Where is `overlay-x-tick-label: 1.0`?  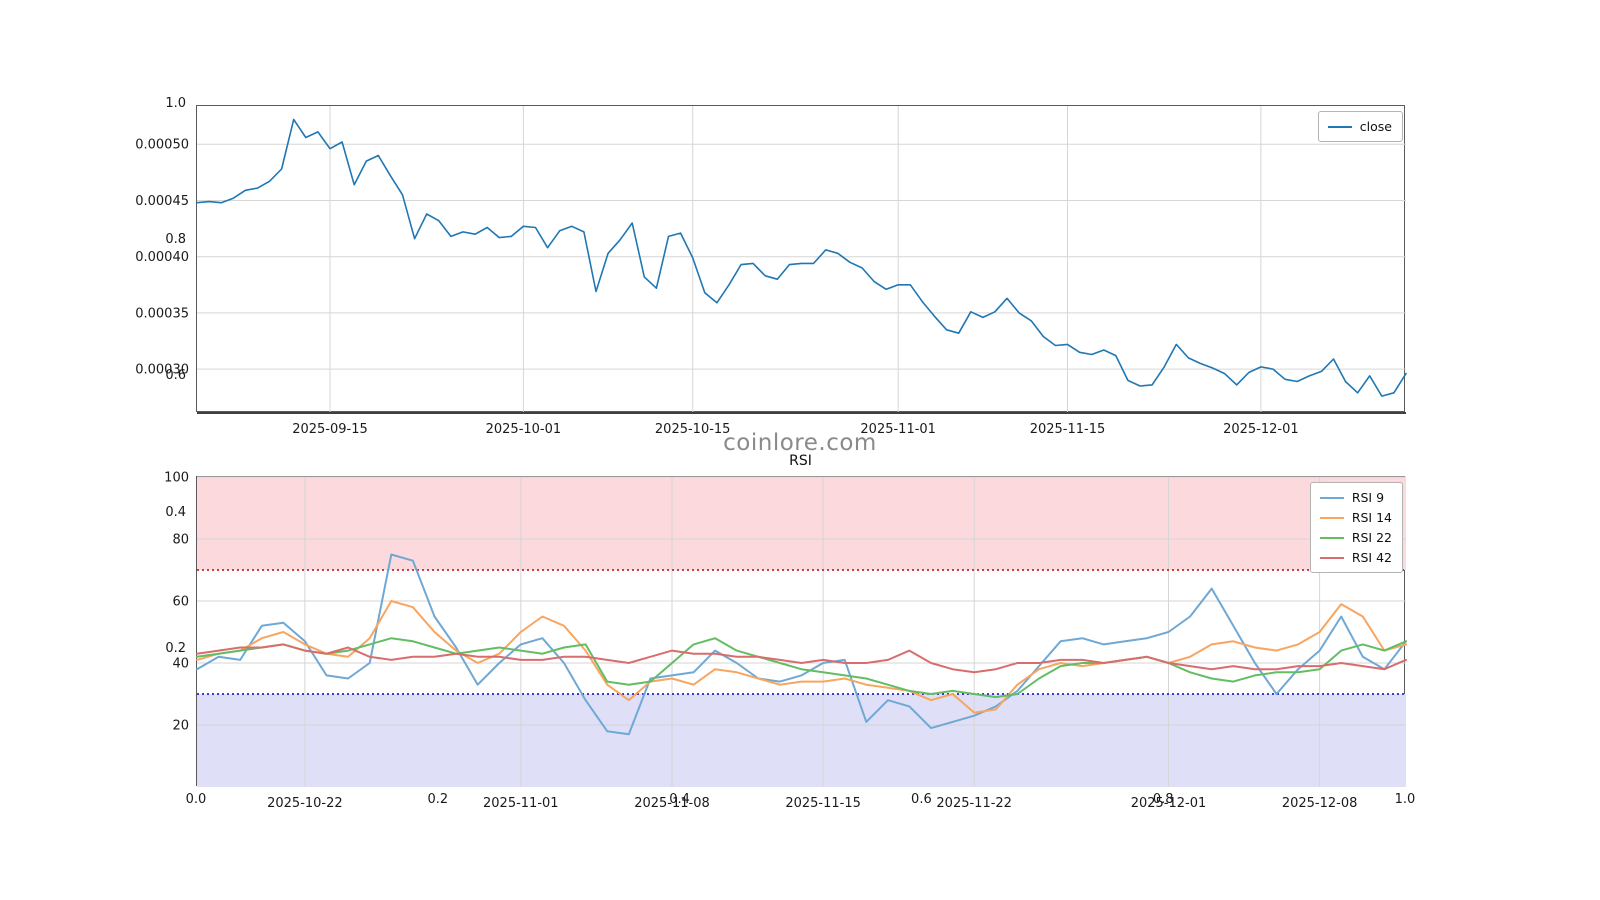
overlay-x-tick-label: 1.0 is located at coordinates (1405, 799).